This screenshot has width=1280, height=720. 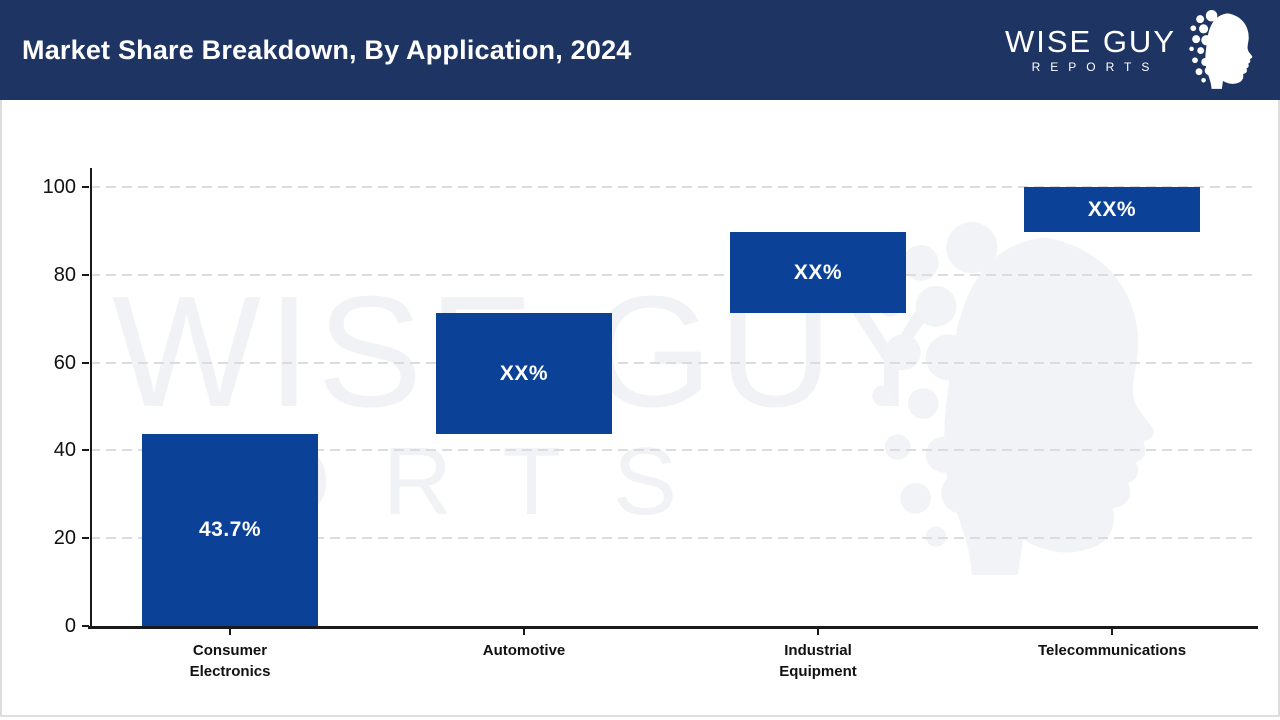 What do you see at coordinates (1090, 41) in the screenshot?
I see `brand-name: WISE GUY` at bounding box center [1090, 41].